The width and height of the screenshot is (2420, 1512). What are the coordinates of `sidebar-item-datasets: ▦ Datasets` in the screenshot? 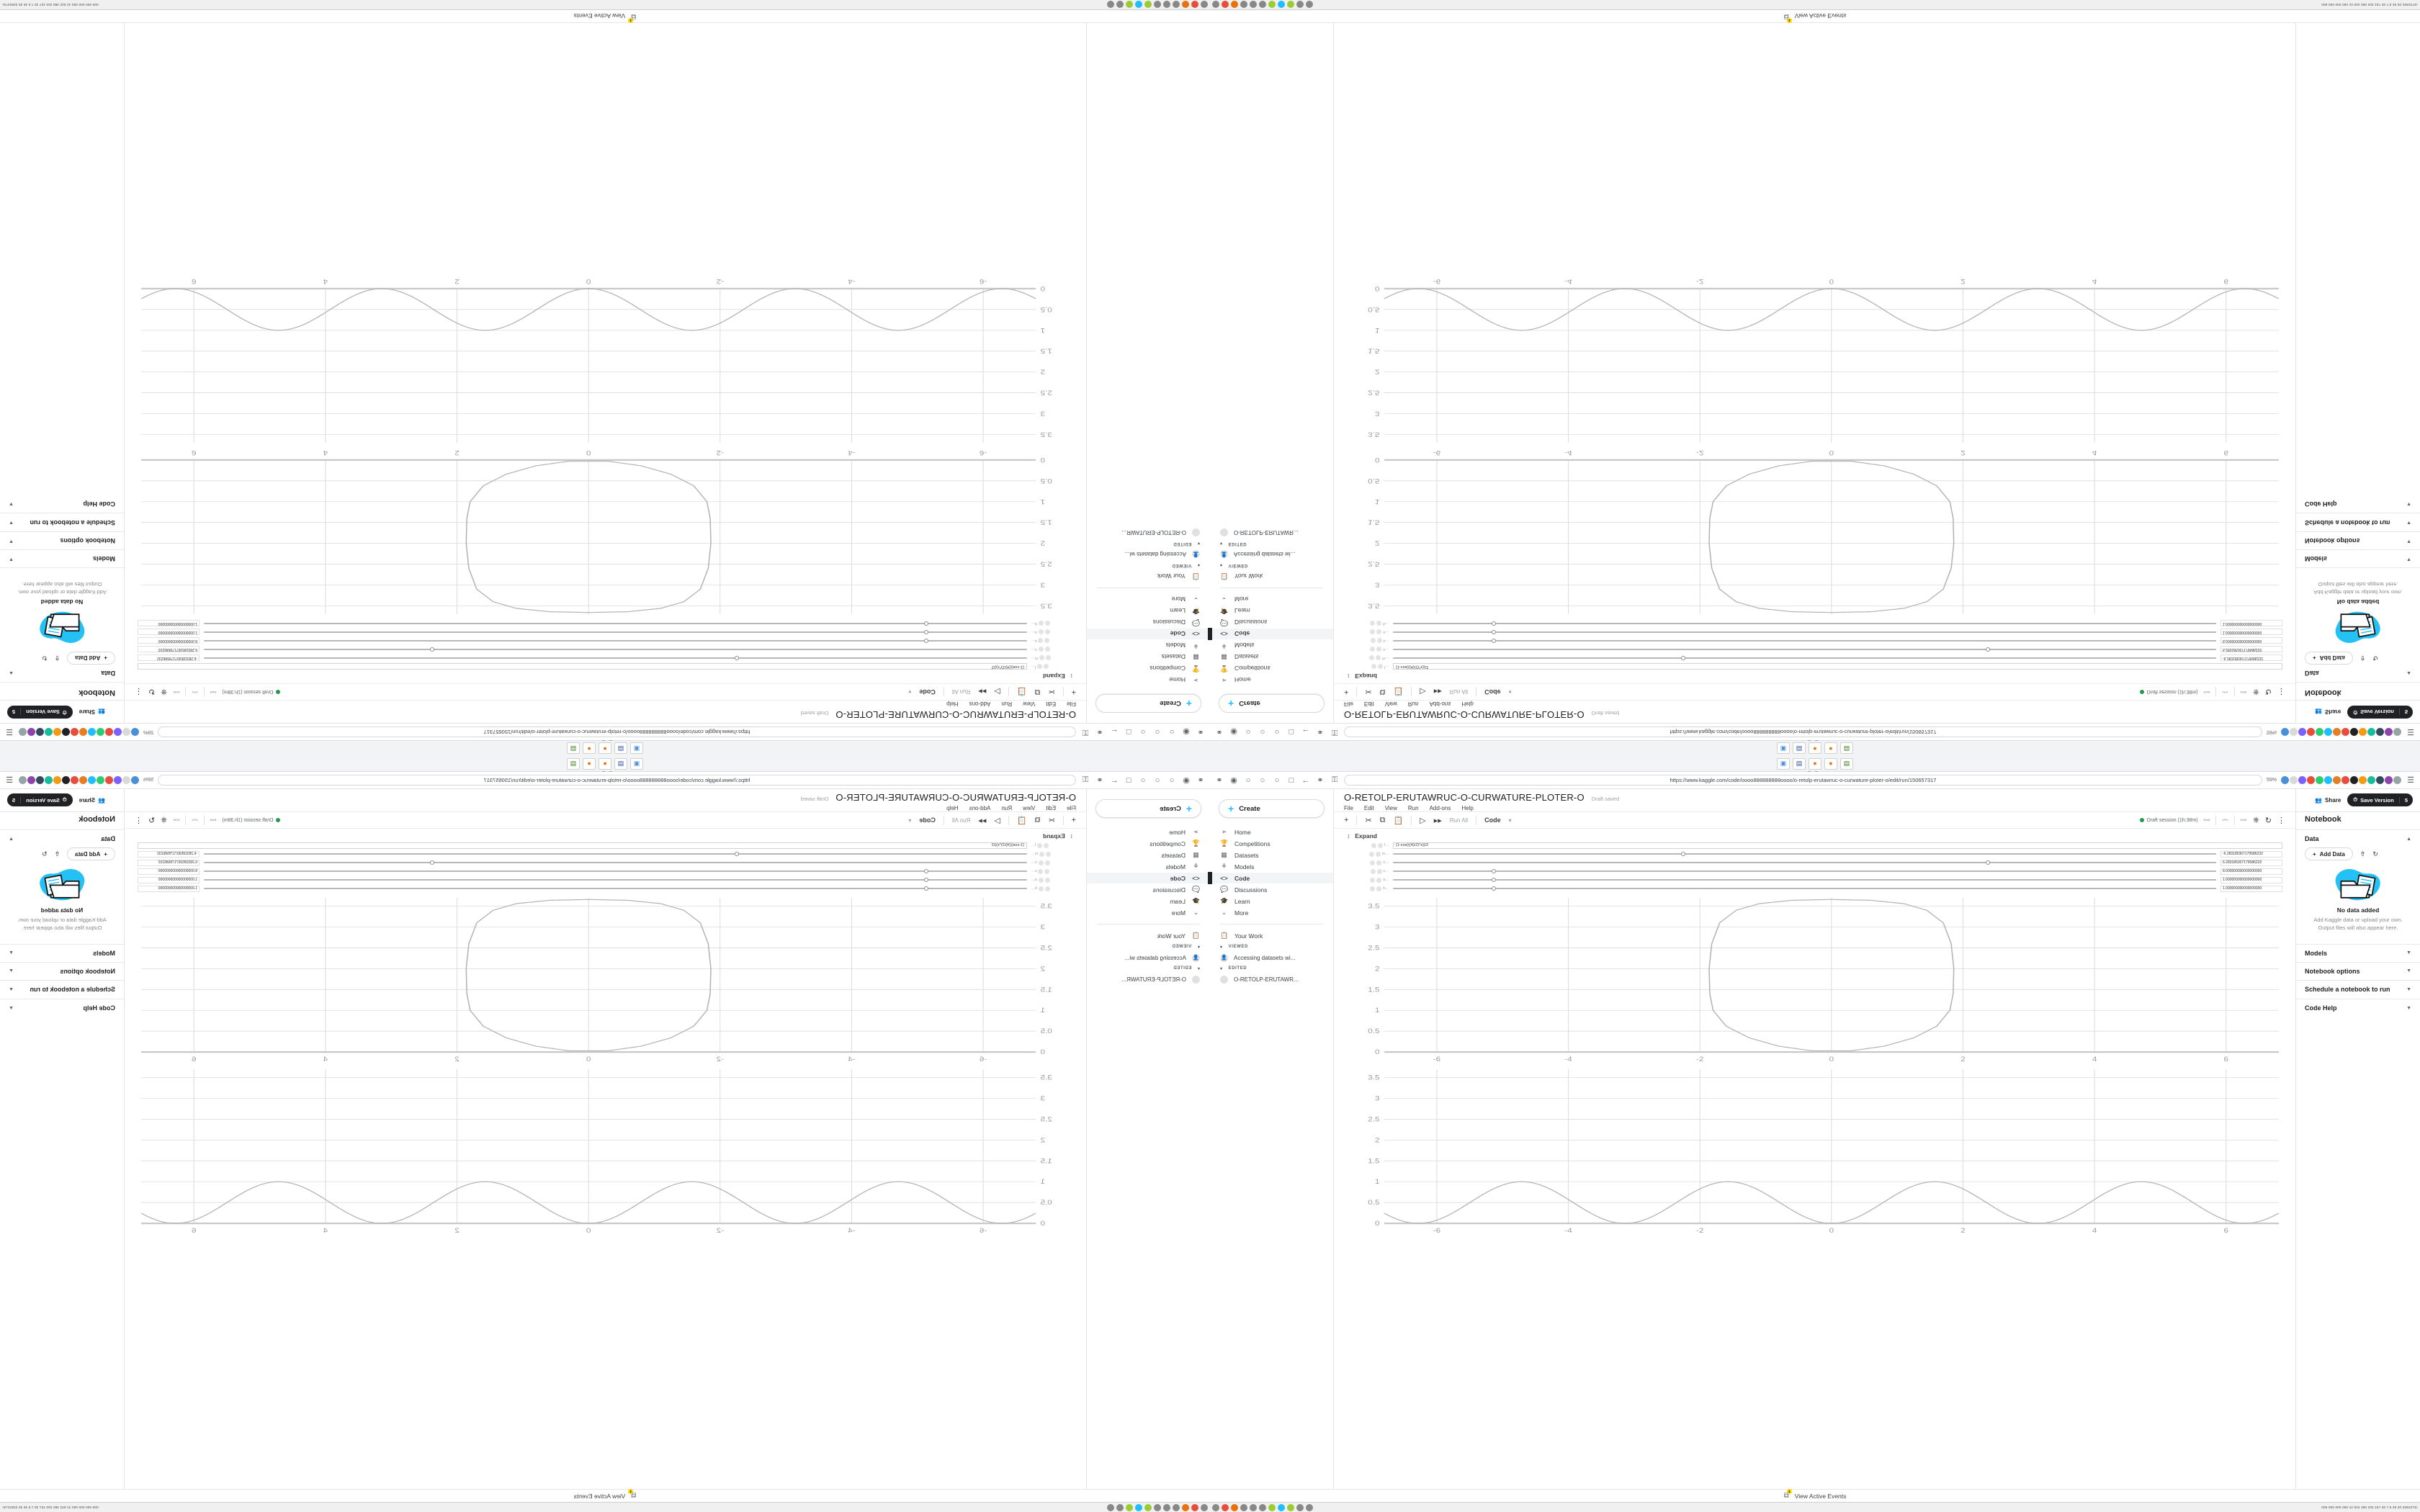 It's located at (1271, 657).